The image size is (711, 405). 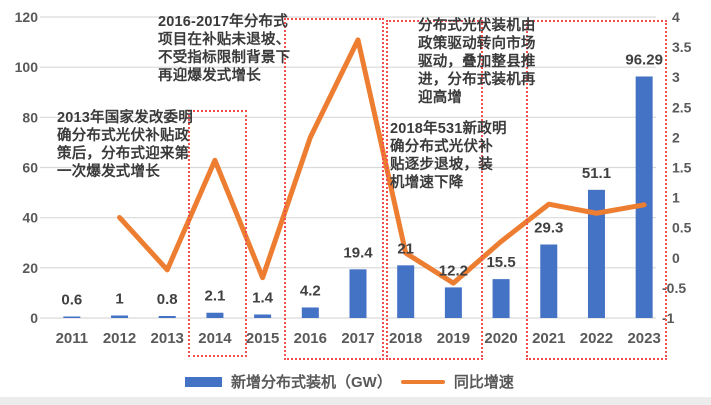 I want to click on bar-value-label: 1, so click(x=119, y=298).